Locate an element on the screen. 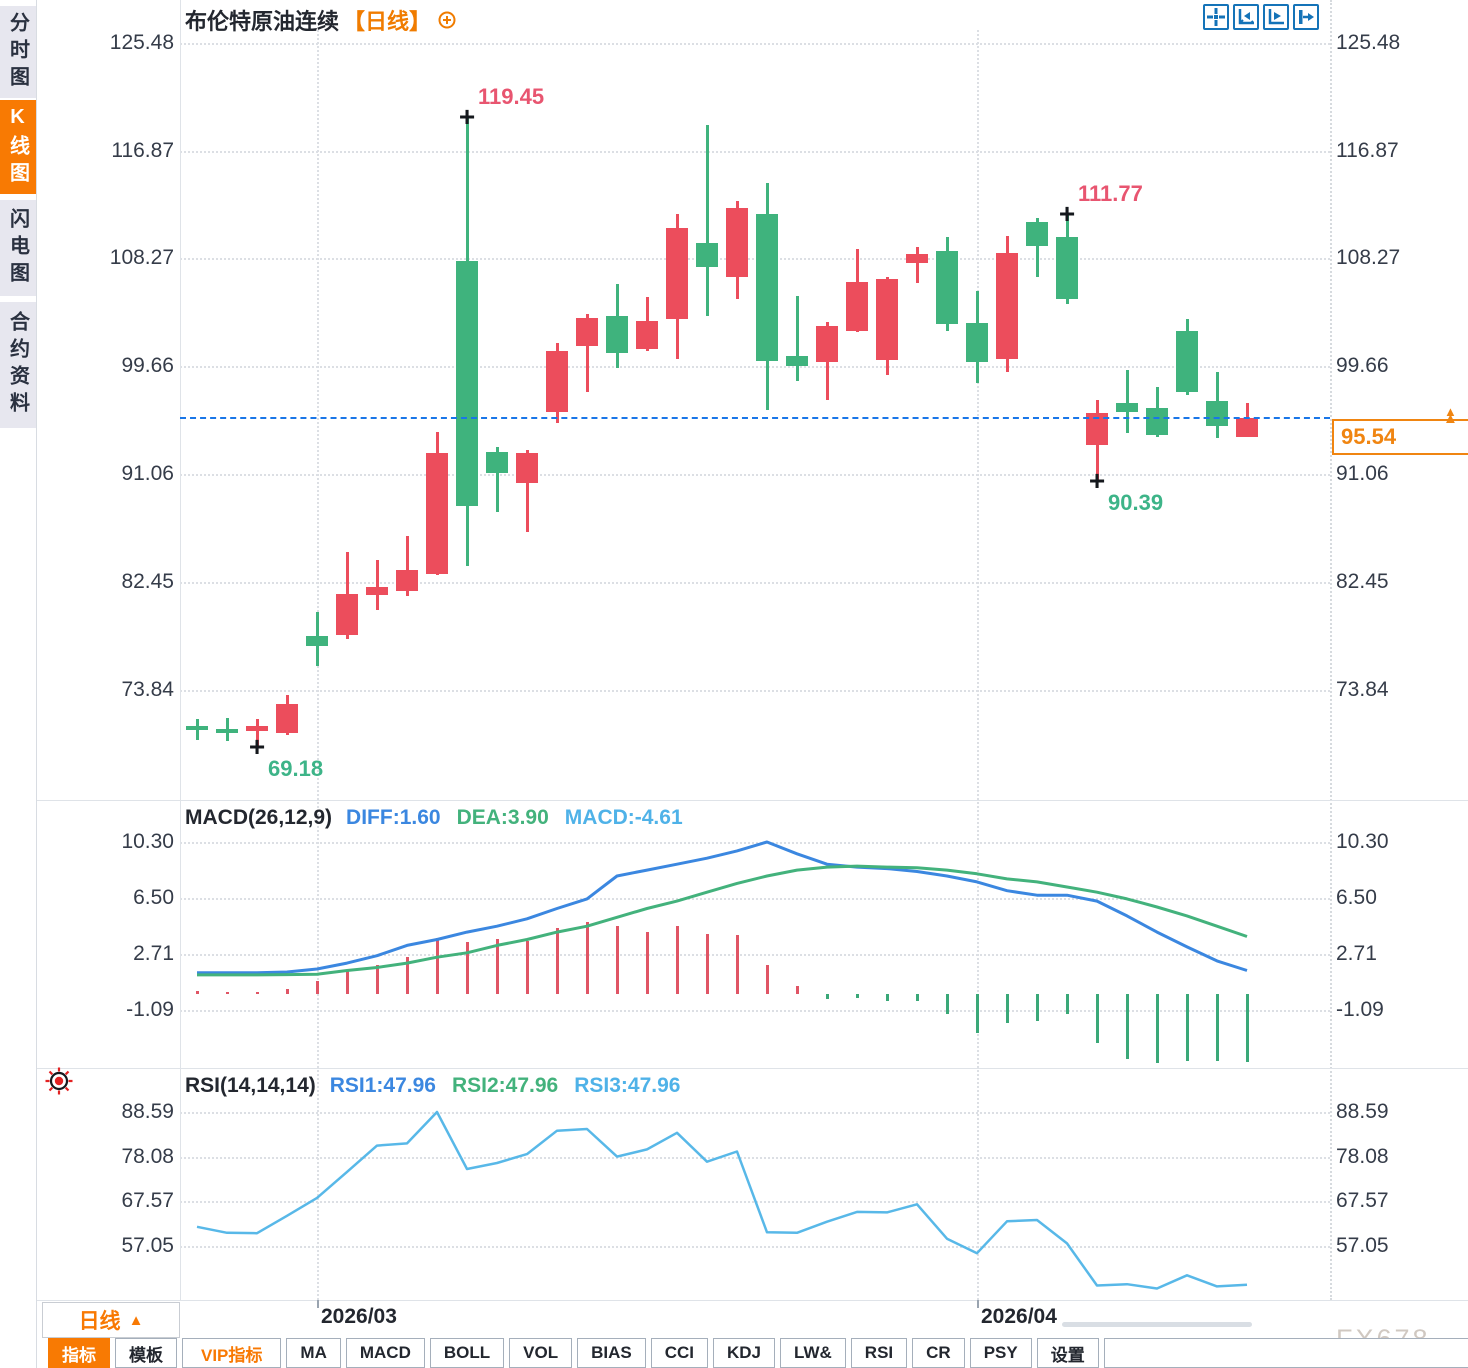 The image size is (1468, 1368). sidebar-tab-4: 合约资料 is located at coordinates (18, 365).